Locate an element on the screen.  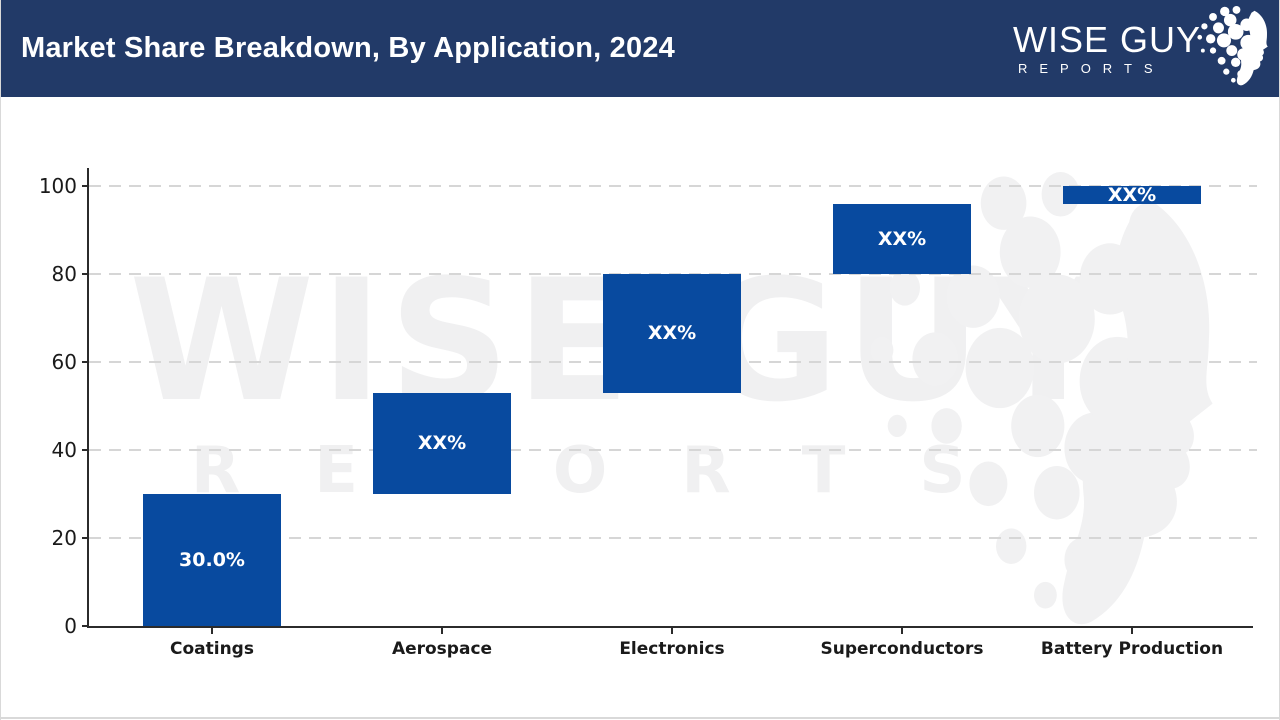
brand-subname: REPORTS is located at coordinates (1091, 68).